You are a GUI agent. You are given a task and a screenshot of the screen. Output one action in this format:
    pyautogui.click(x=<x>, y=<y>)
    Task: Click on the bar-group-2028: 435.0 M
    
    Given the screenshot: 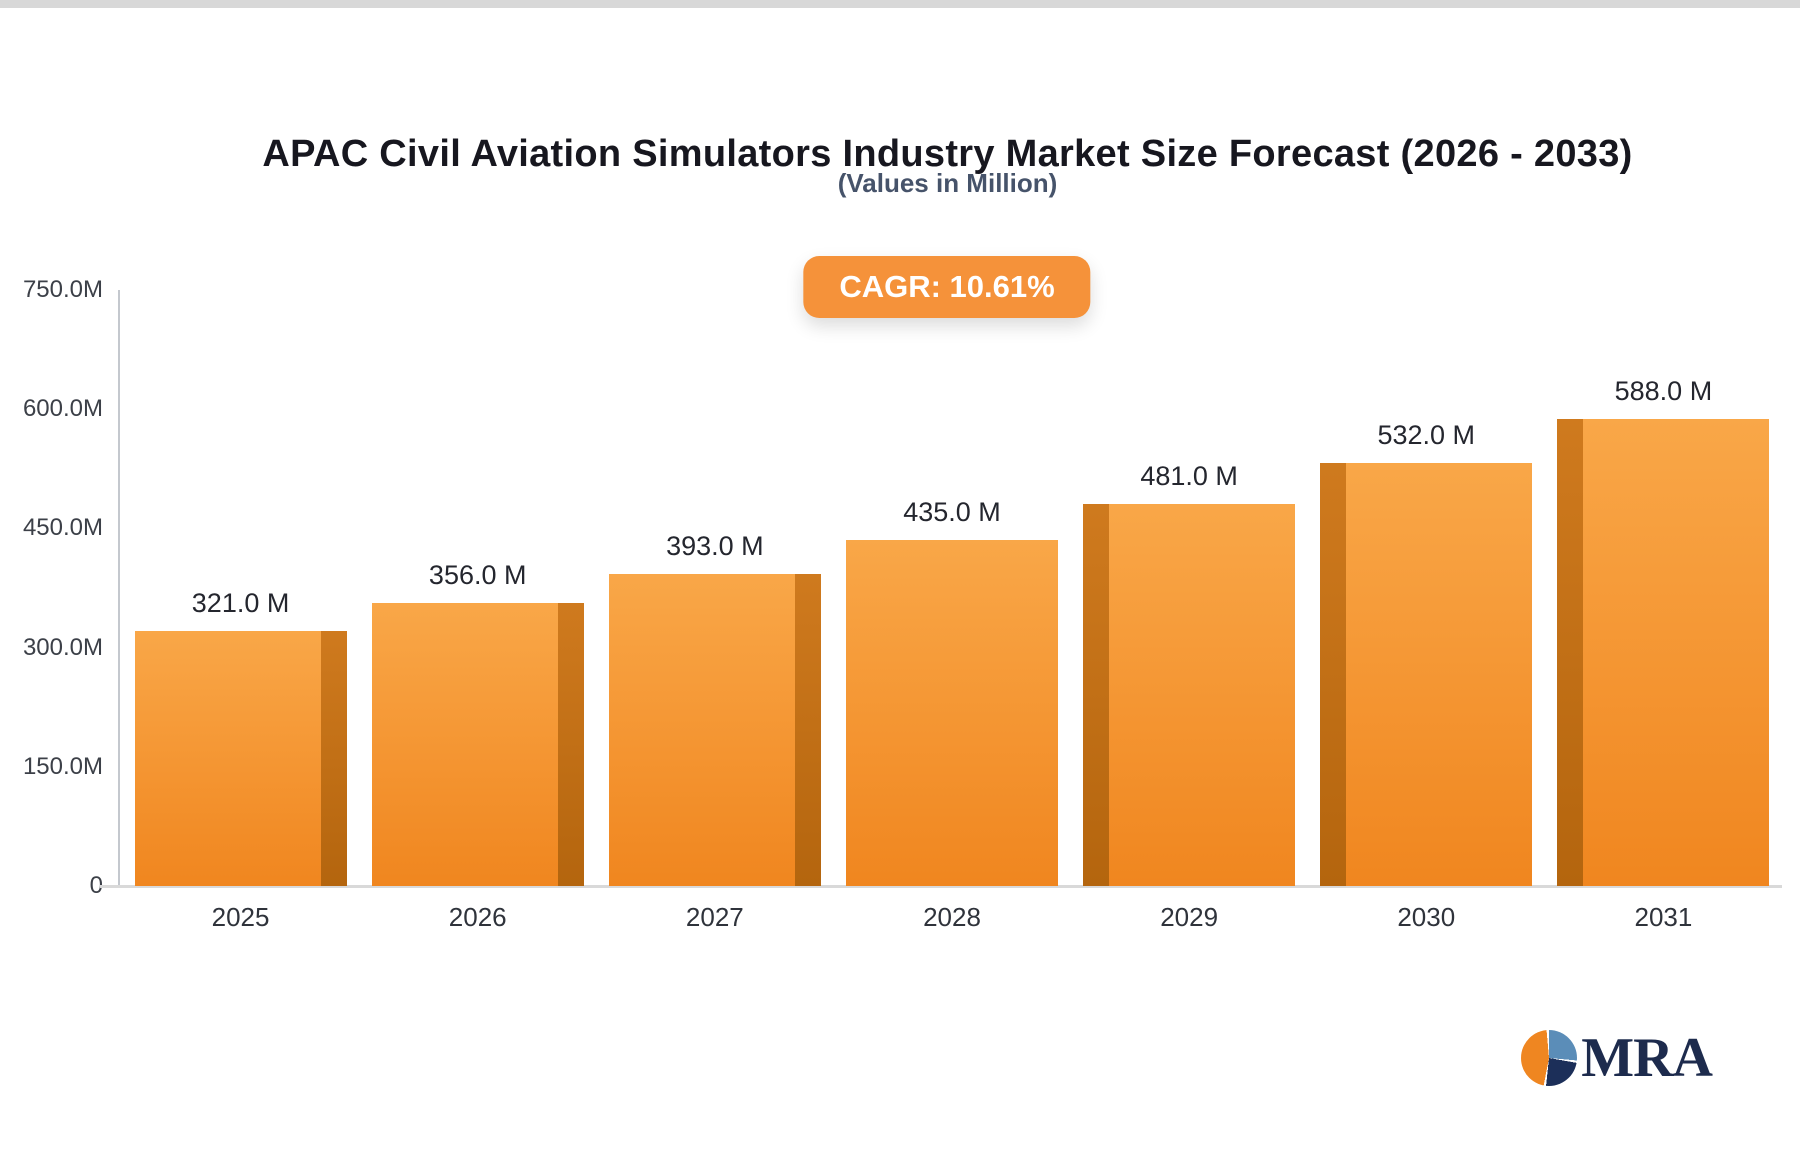 What is the action you would take?
    pyautogui.click(x=951, y=588)
    